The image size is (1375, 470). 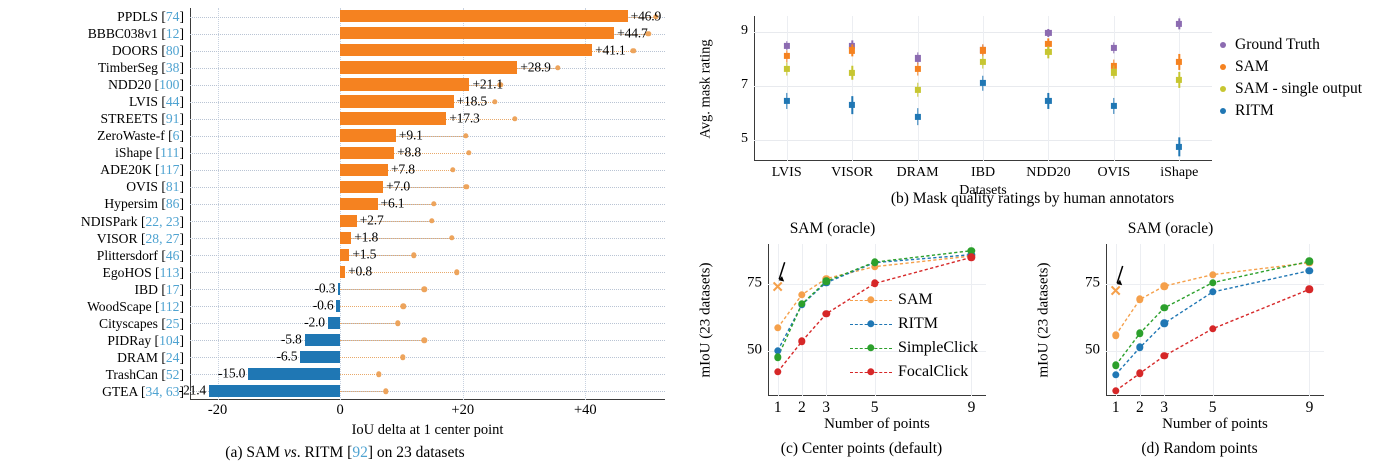 What do you see at coordinates (646, 16) in the screenshot?
I see `panel-a-bar-value: +46.9` at bounding box center [646, 16].